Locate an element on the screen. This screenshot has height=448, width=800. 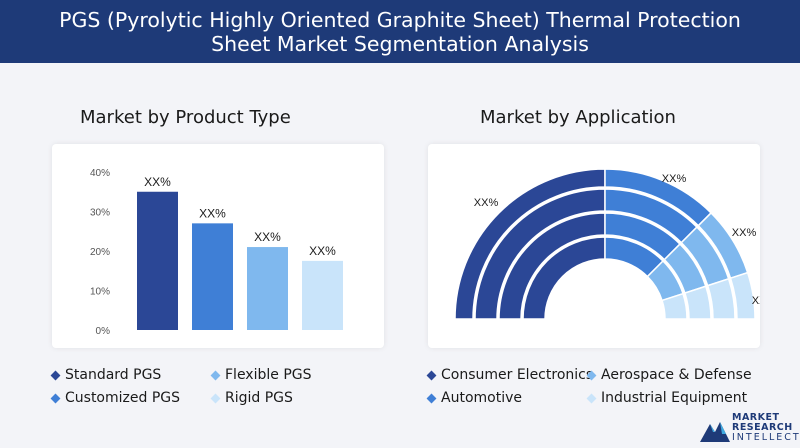
logo-line-2: RESEARCH is located at coordinates (762, 427).